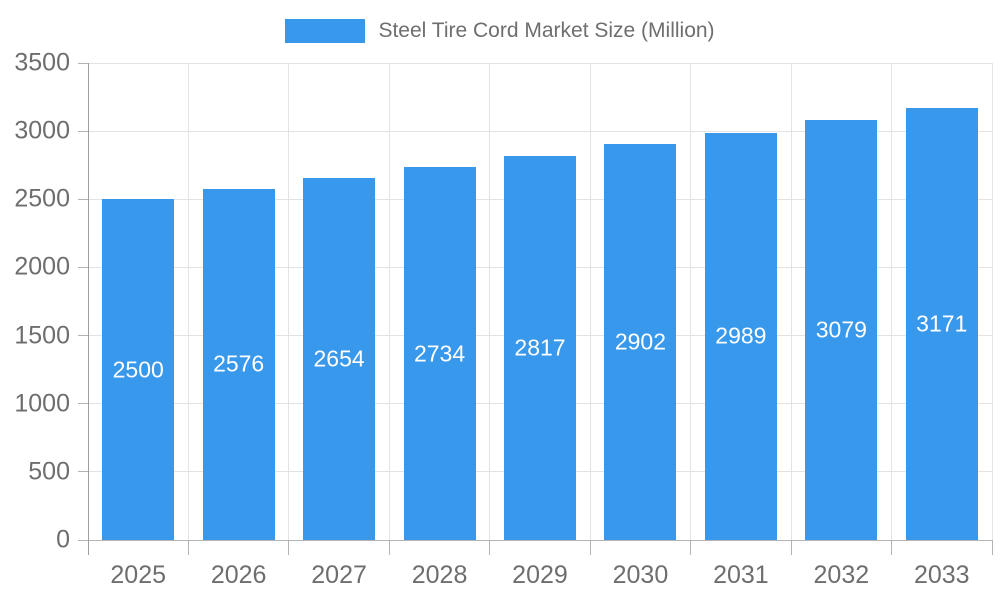 This screenshot has width=1000, height=600. Describe the element at coordinates (540, 540) in the screenshot. I see `x-axis-baseline` at that location.